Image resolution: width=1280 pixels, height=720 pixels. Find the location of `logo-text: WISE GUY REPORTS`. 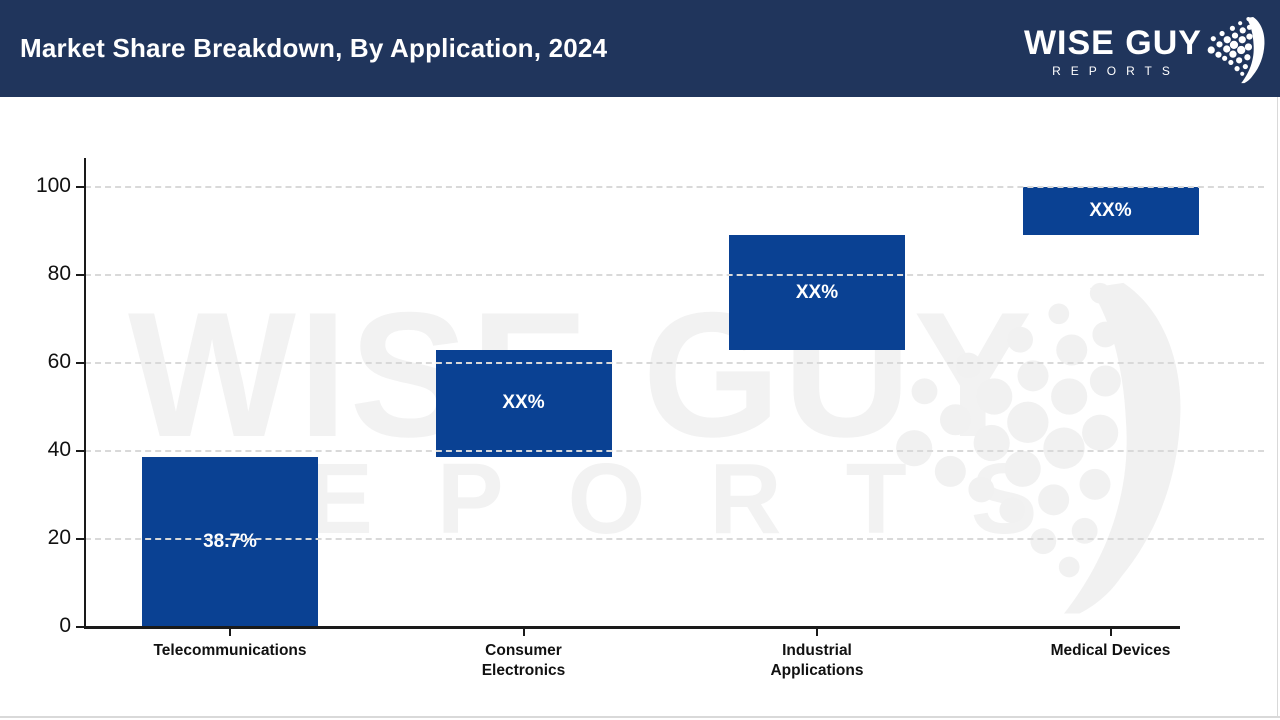

logo-text: WISE GUY REPORTS is located at coordinates (1113, 51).